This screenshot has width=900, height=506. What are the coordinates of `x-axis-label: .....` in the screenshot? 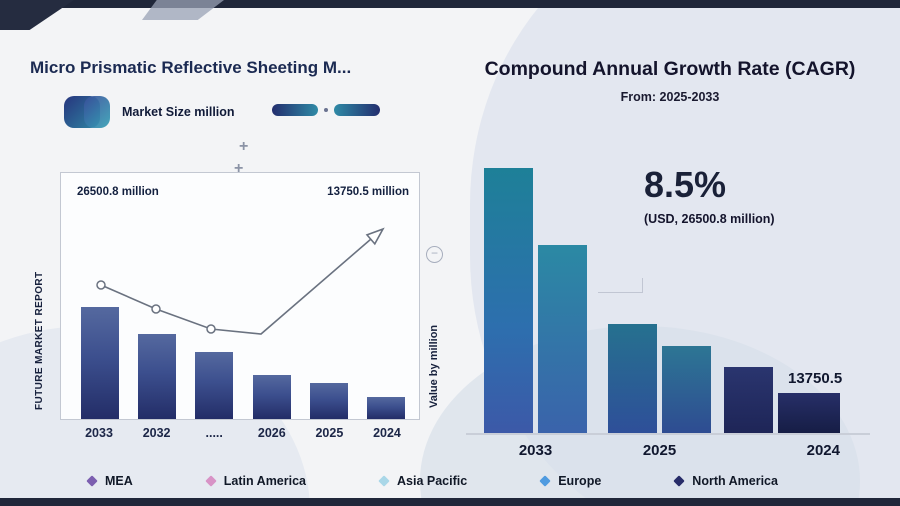 It's located at (214, 433).